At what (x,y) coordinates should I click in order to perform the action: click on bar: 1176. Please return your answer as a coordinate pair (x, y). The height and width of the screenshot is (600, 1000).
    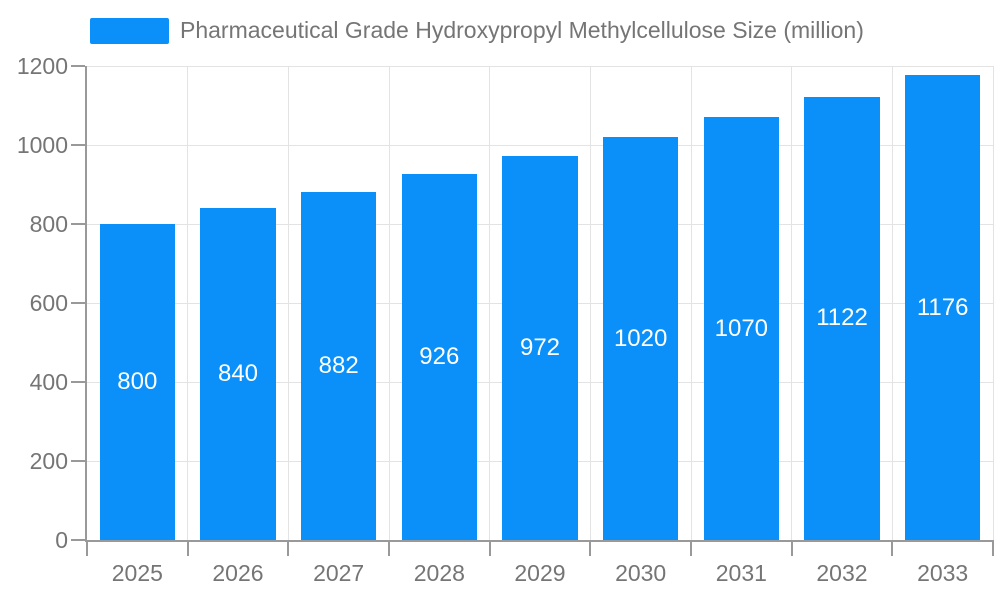
    Looking at the image, I should click on (942, 307).